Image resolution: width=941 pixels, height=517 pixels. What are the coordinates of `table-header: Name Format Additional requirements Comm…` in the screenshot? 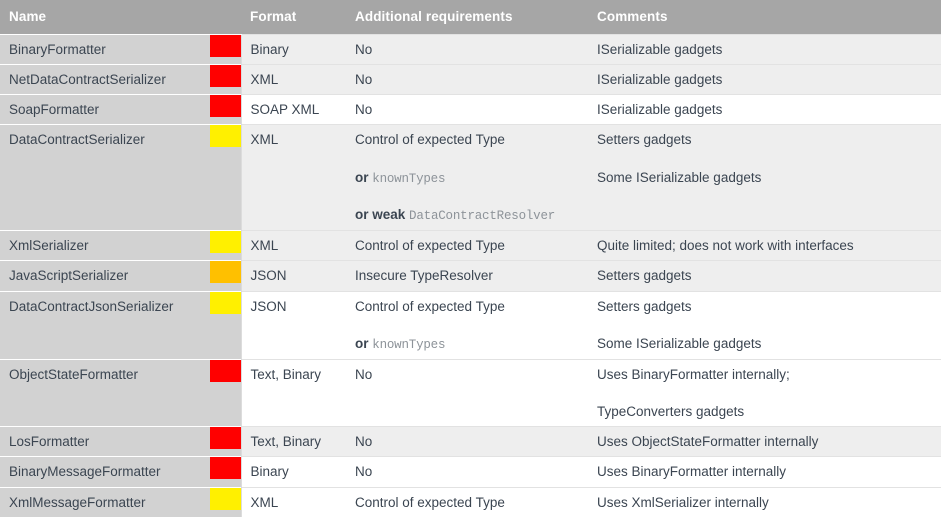 It's located at (470, 17).